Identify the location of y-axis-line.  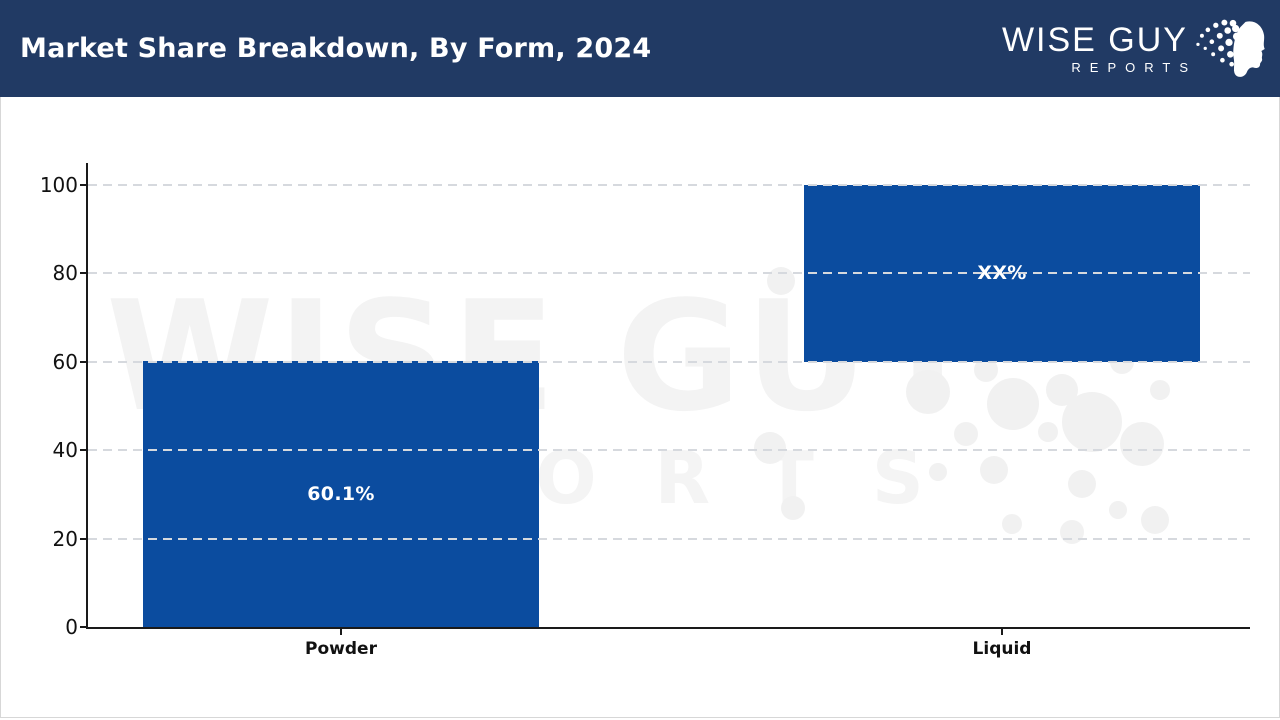
(87, 396).